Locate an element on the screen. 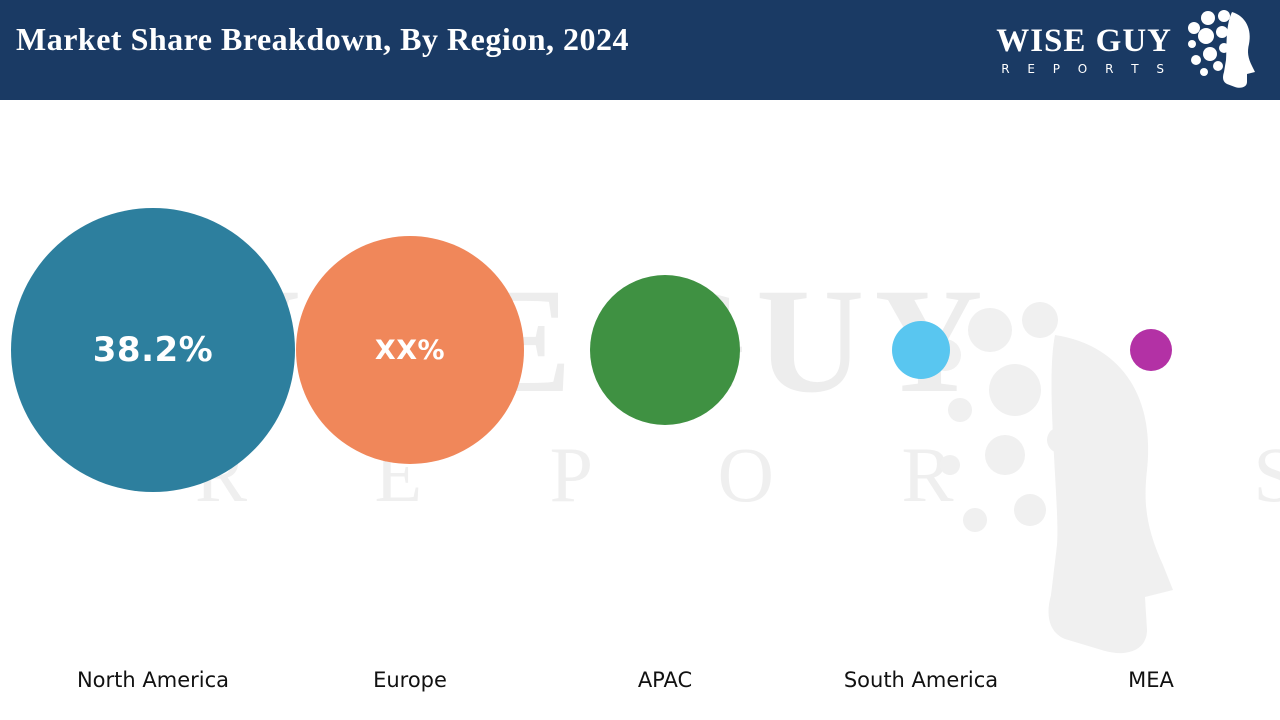 The width and height of the screenshot is (1280, 720). logo-subtitle: R E P O R T S is located at coordinates (1086, 68).